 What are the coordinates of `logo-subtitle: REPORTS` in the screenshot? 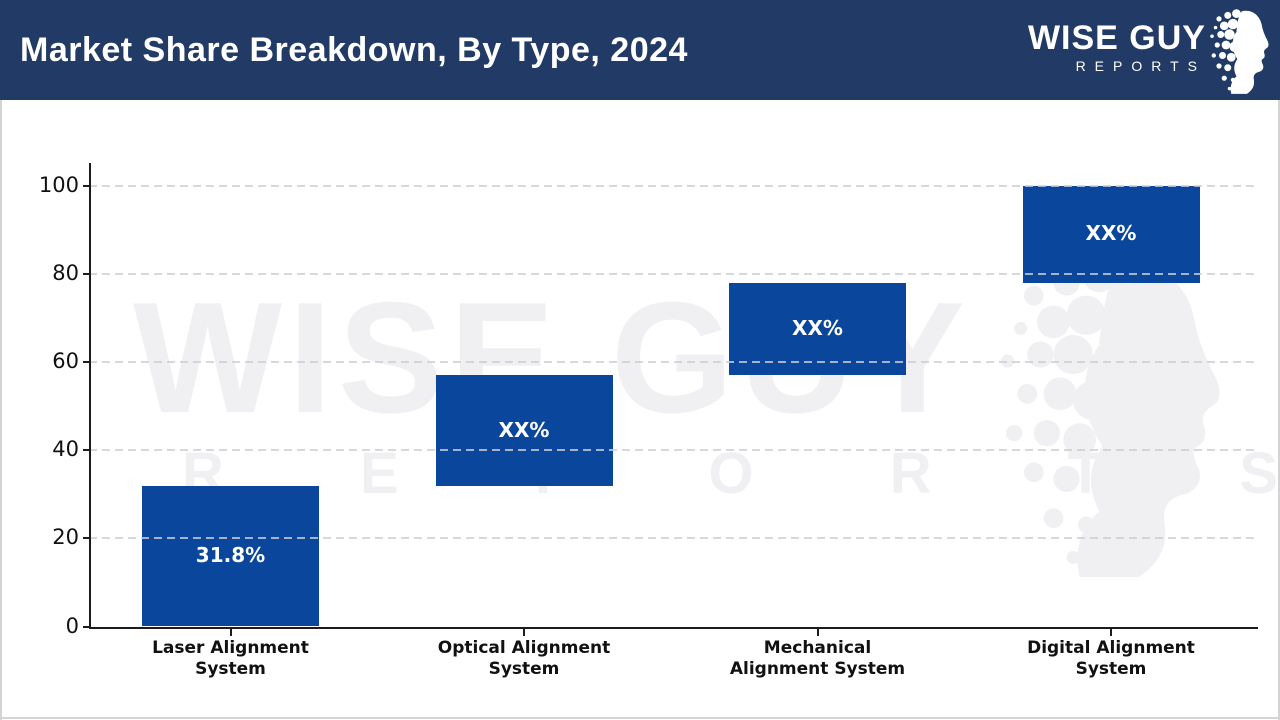 It's located at (1140, 66).